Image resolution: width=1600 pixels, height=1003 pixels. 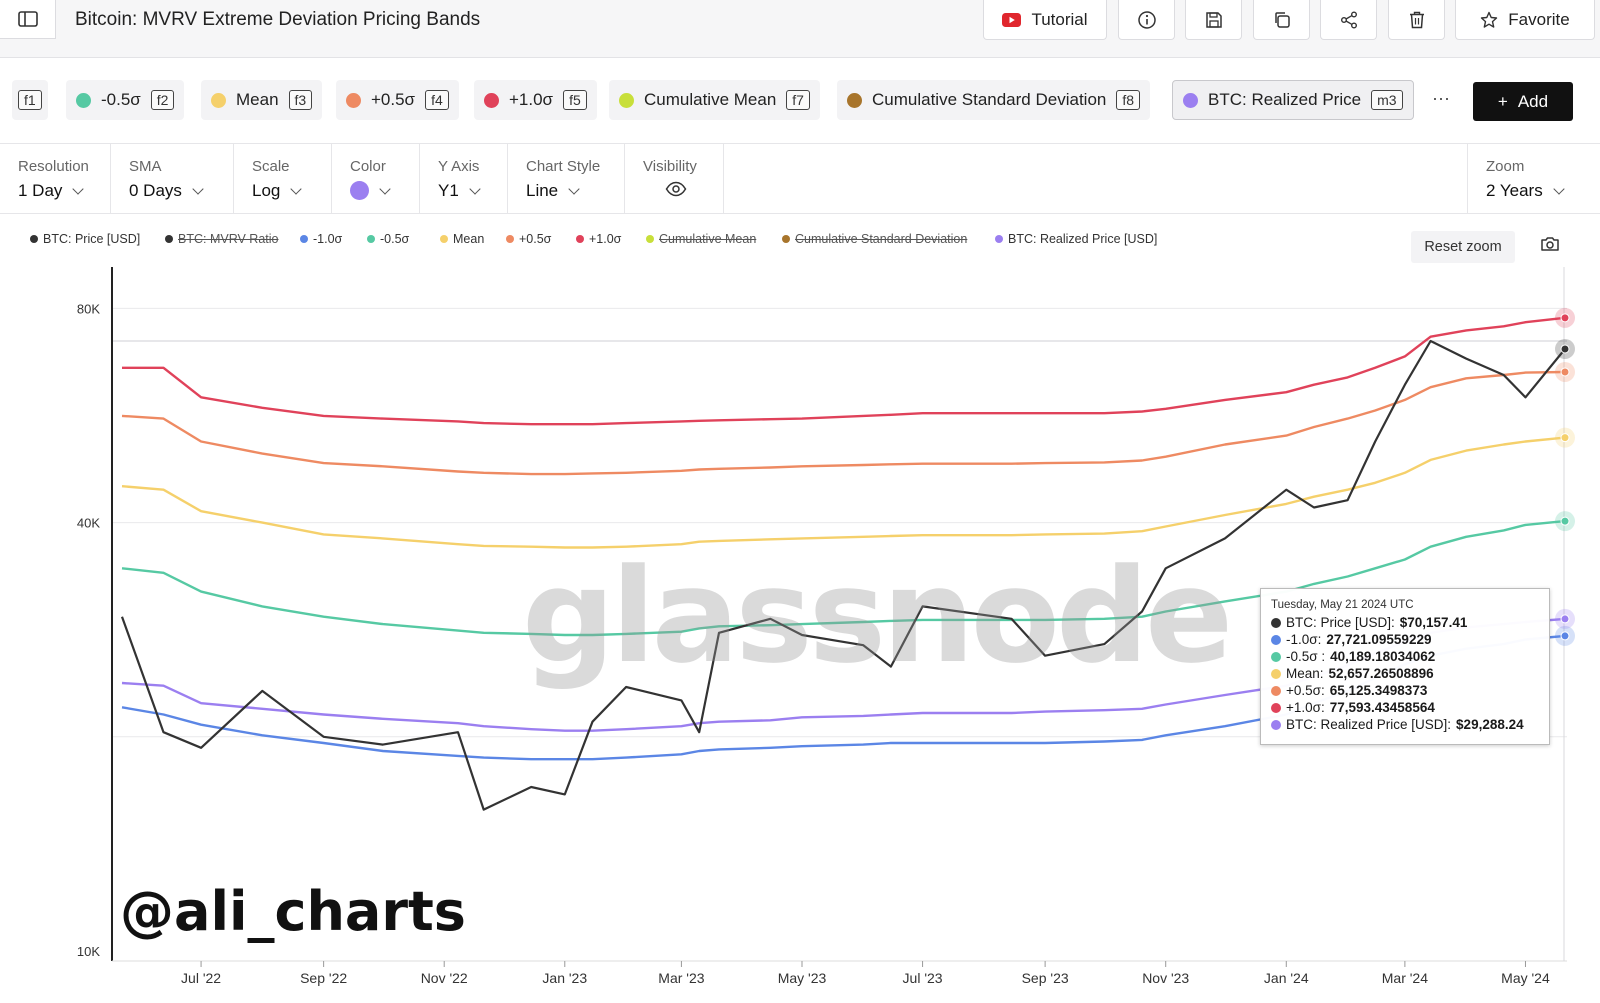 What do you see at coordinates (1340, 622) in the screenshot?
I see `tooltip-series-name: BTC: Price [USD]:` at bounding box center [1340, 622].